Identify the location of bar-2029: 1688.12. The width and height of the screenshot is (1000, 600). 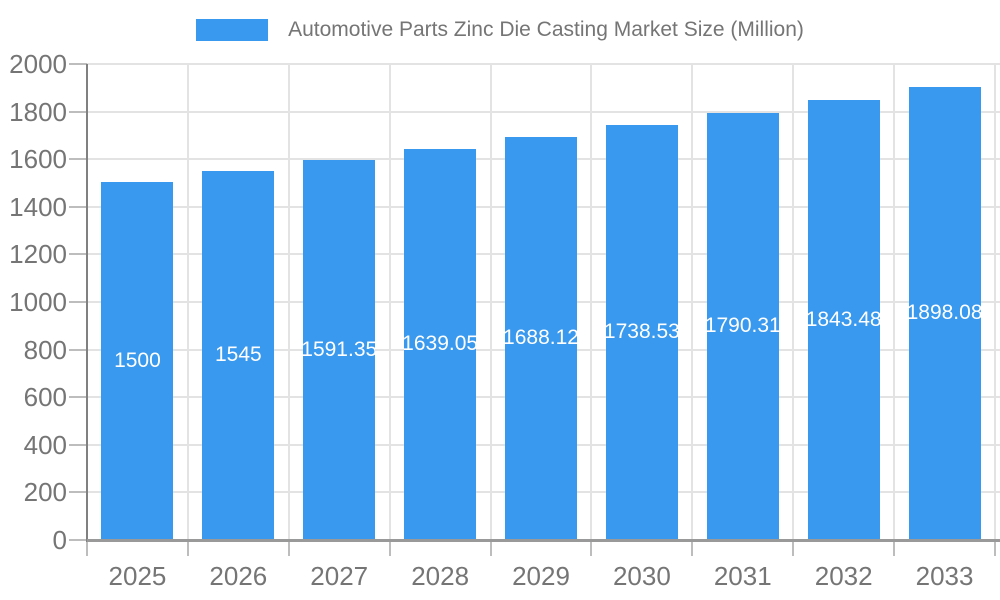
(541, 338).